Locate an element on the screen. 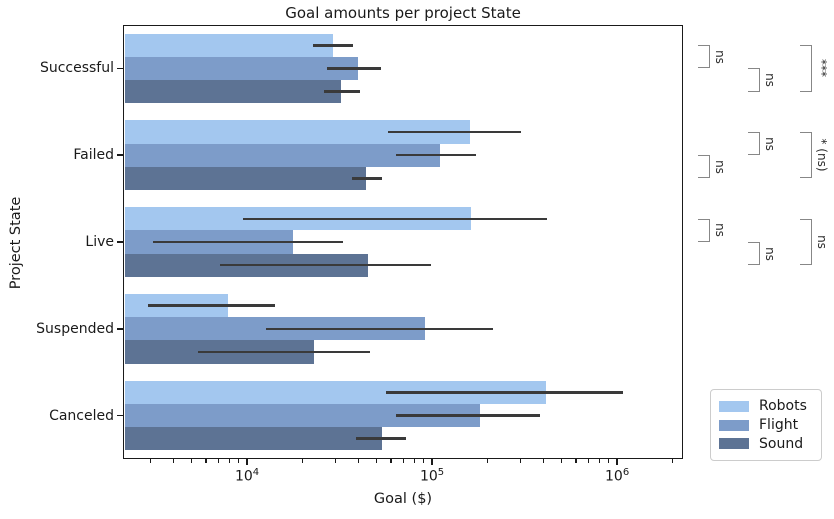 Image resolution: width=834 pixels, height=519 pixels. error-bar-robots-suspended is located at coordinates (211, 305).